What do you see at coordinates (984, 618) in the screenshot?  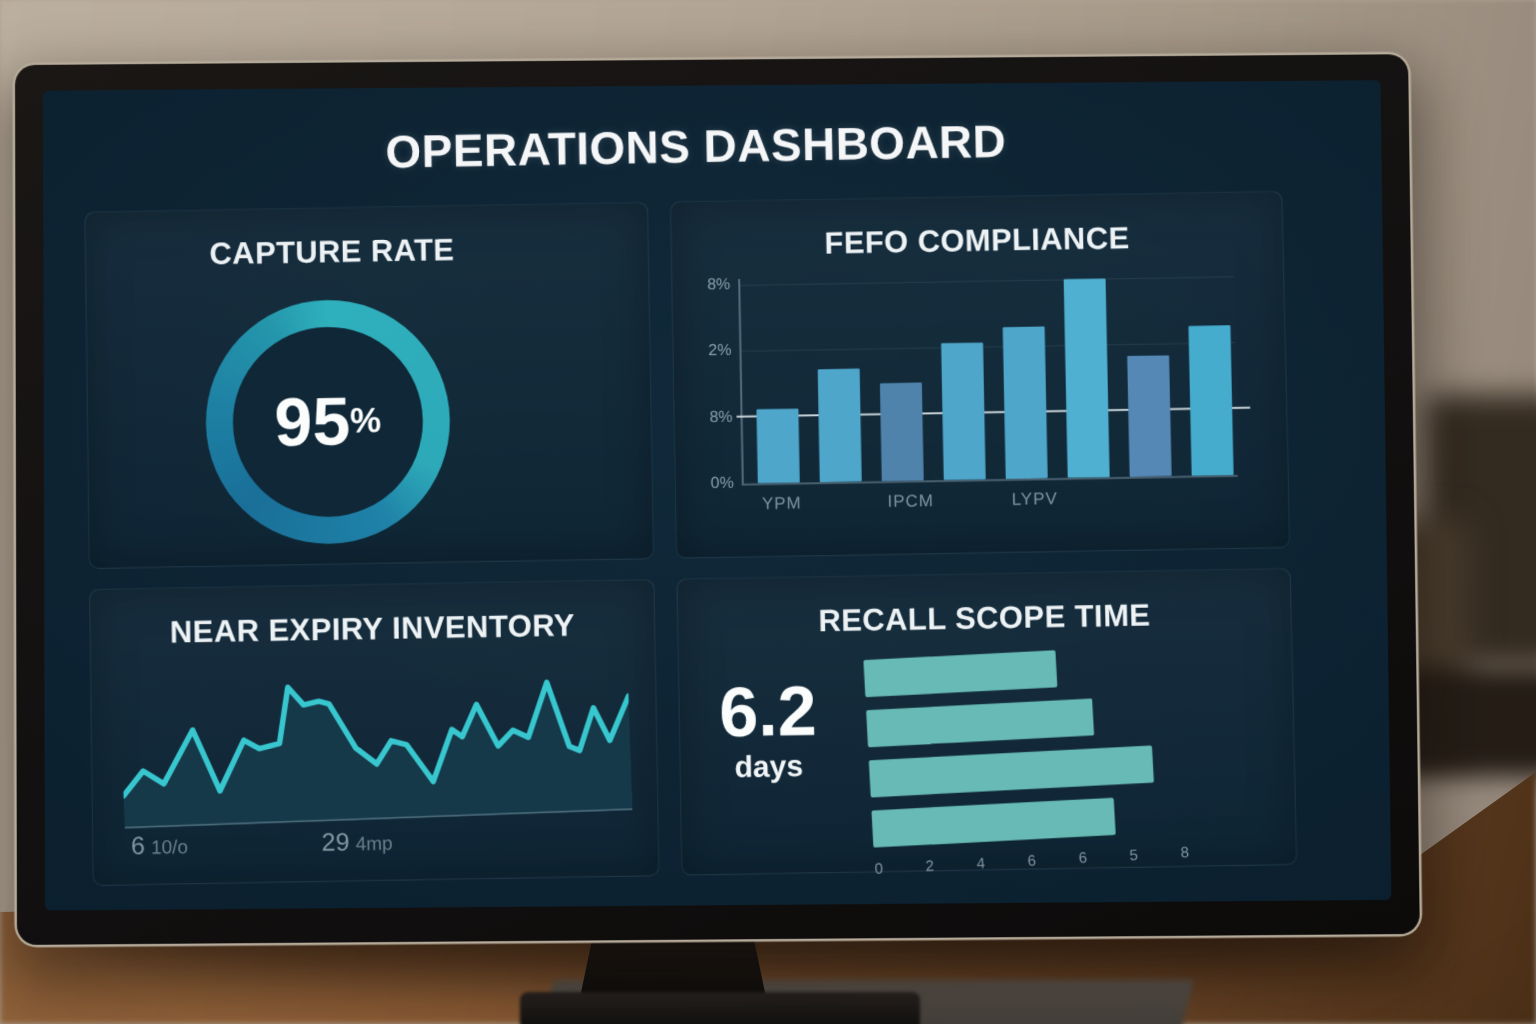 I see `recall-title: RECALL SCOPE TIME` at bounding box center [984, 618].